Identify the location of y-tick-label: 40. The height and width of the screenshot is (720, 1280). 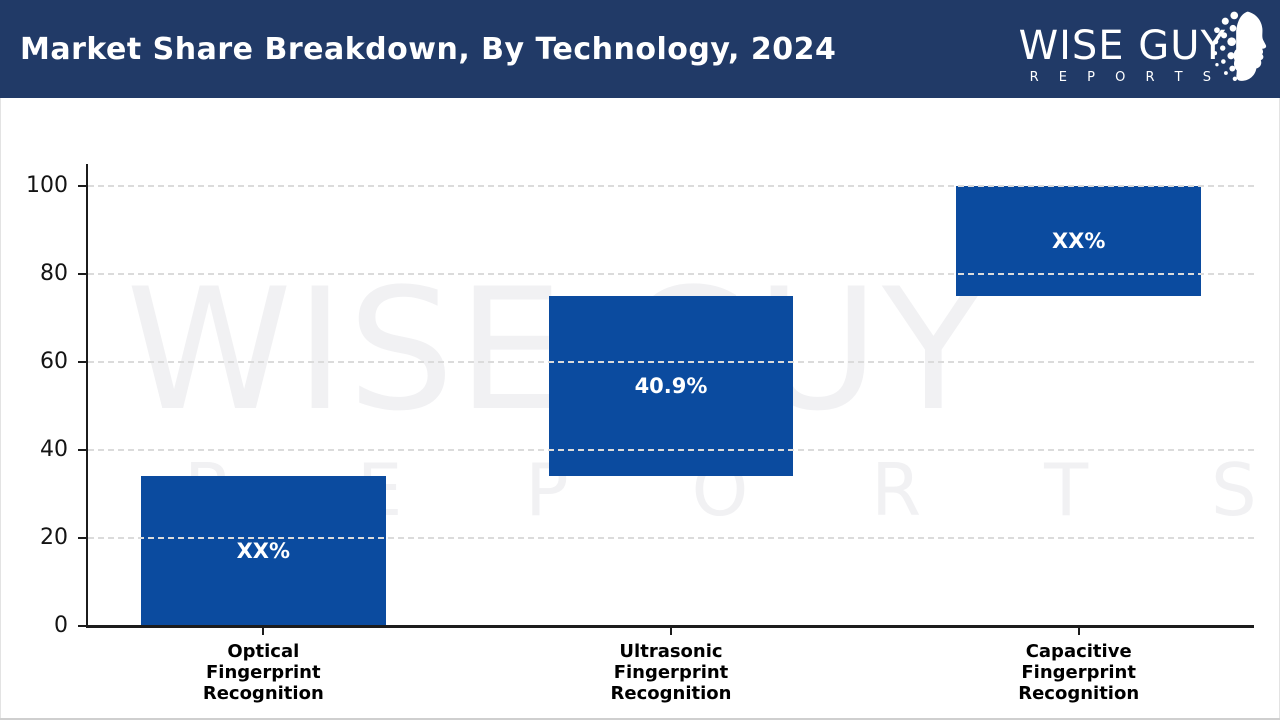
(54, 449).